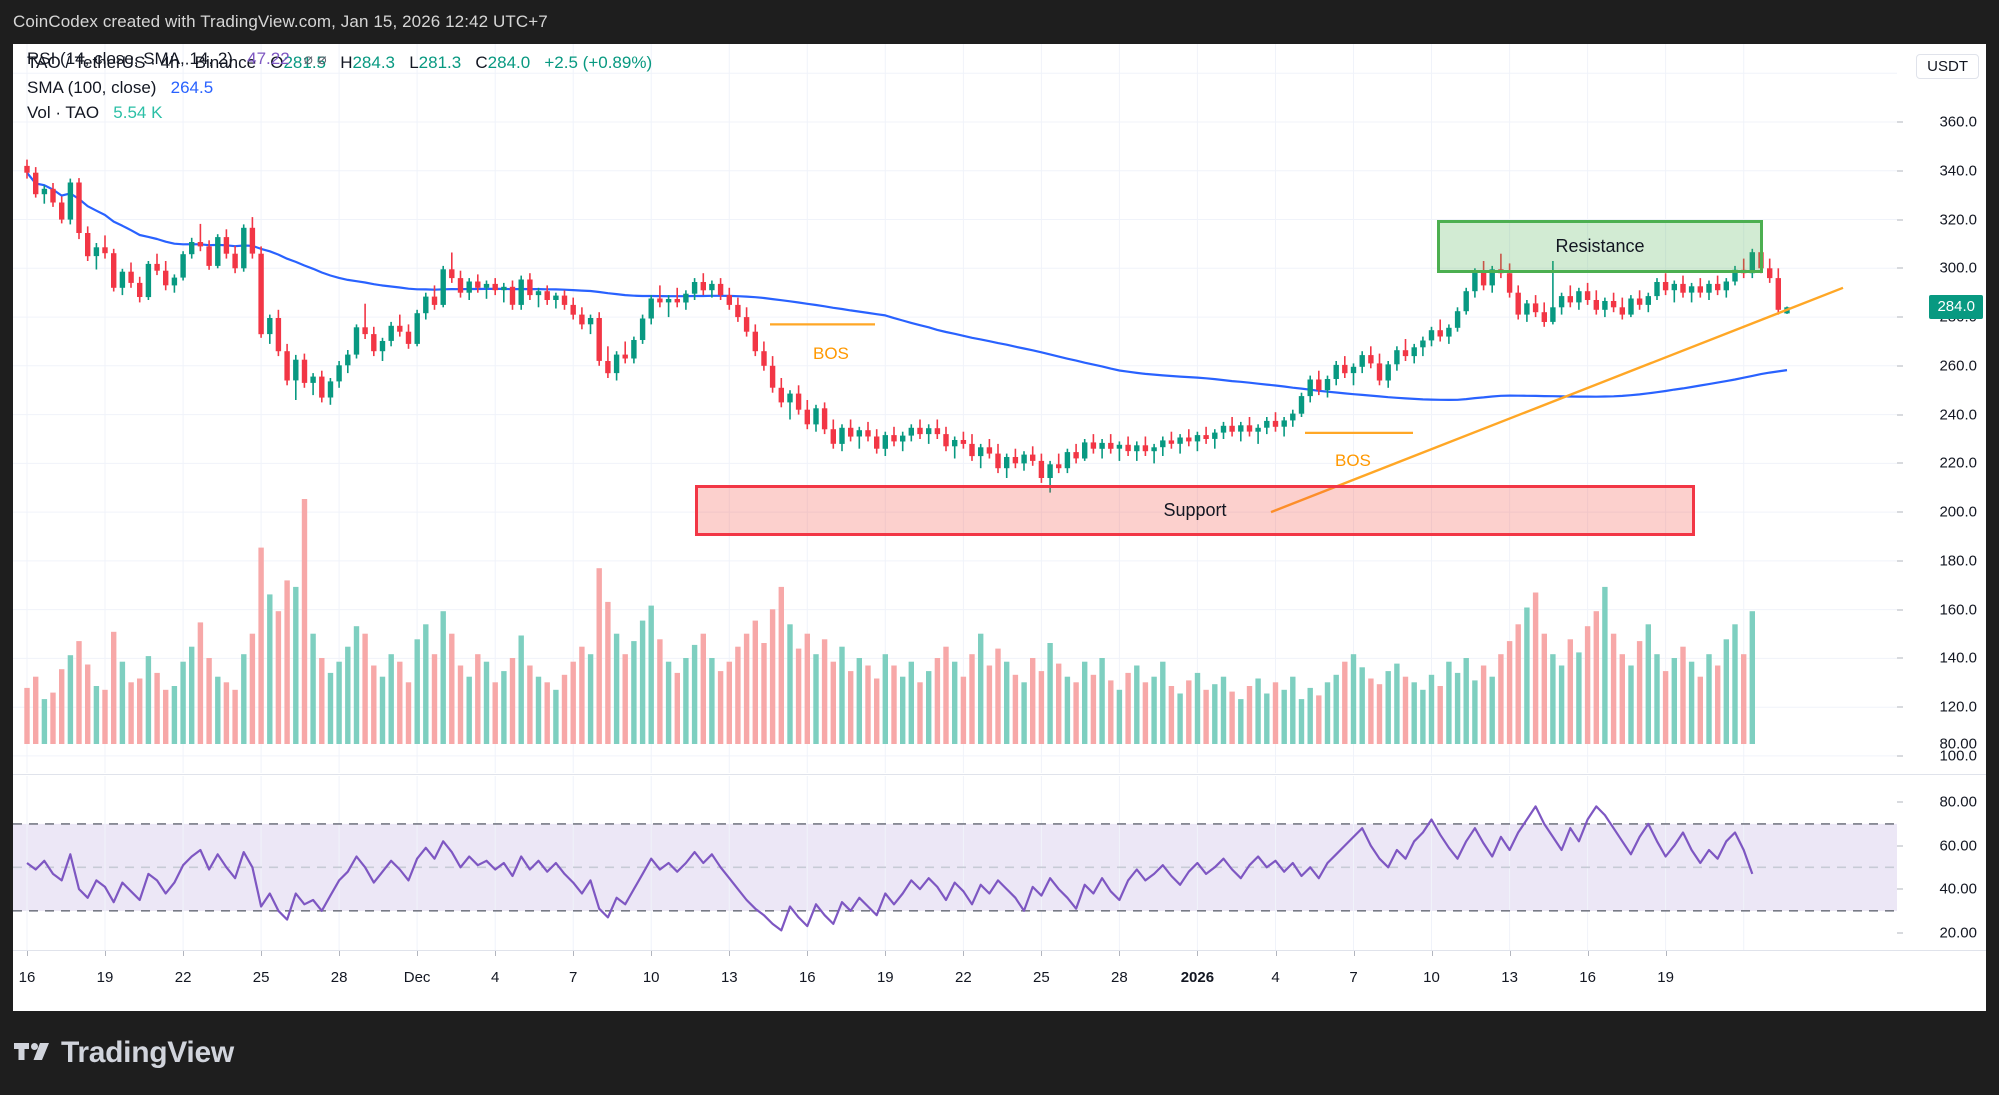 The height and width of the screenshot is (1095, 1999). I want to click on rsi-axis-tick-label: 80.00, so click(1958, 802).